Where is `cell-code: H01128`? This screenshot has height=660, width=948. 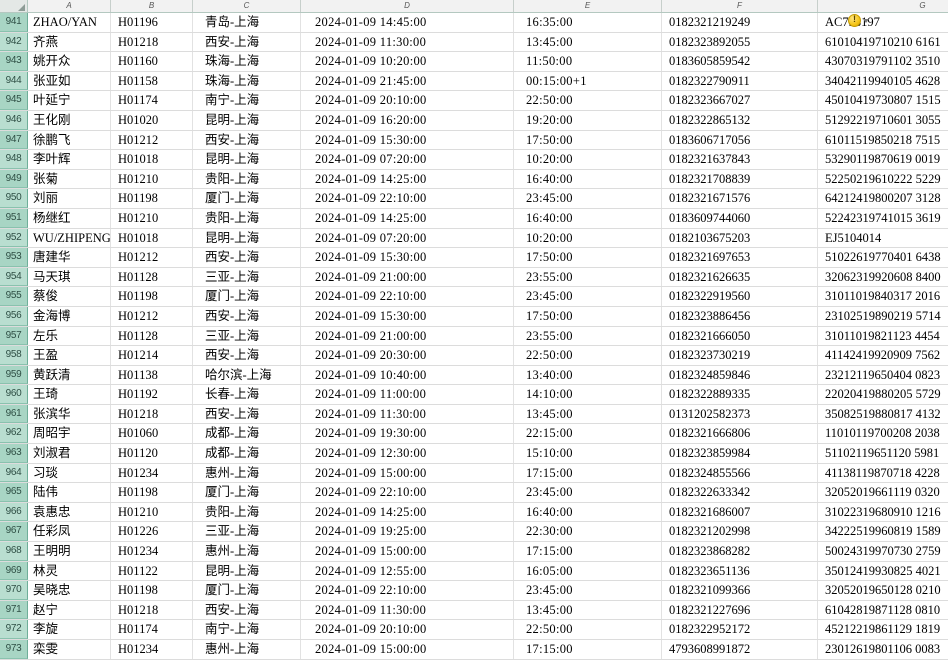
cell-code: H01128 is located at coordinates (152, 336).